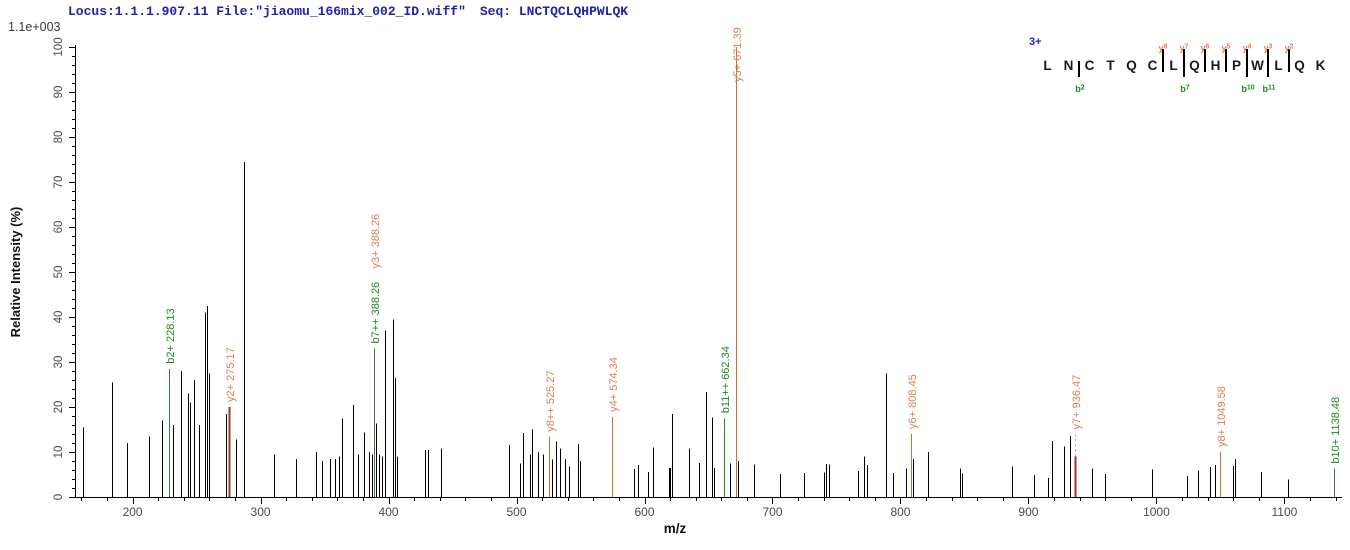 The height and width of the screenshot is (550, 1350). What do you see at coordinates (900, 512) in the screenshot?
I see `x-tick-label: 800` at bounding box center [900, 512].